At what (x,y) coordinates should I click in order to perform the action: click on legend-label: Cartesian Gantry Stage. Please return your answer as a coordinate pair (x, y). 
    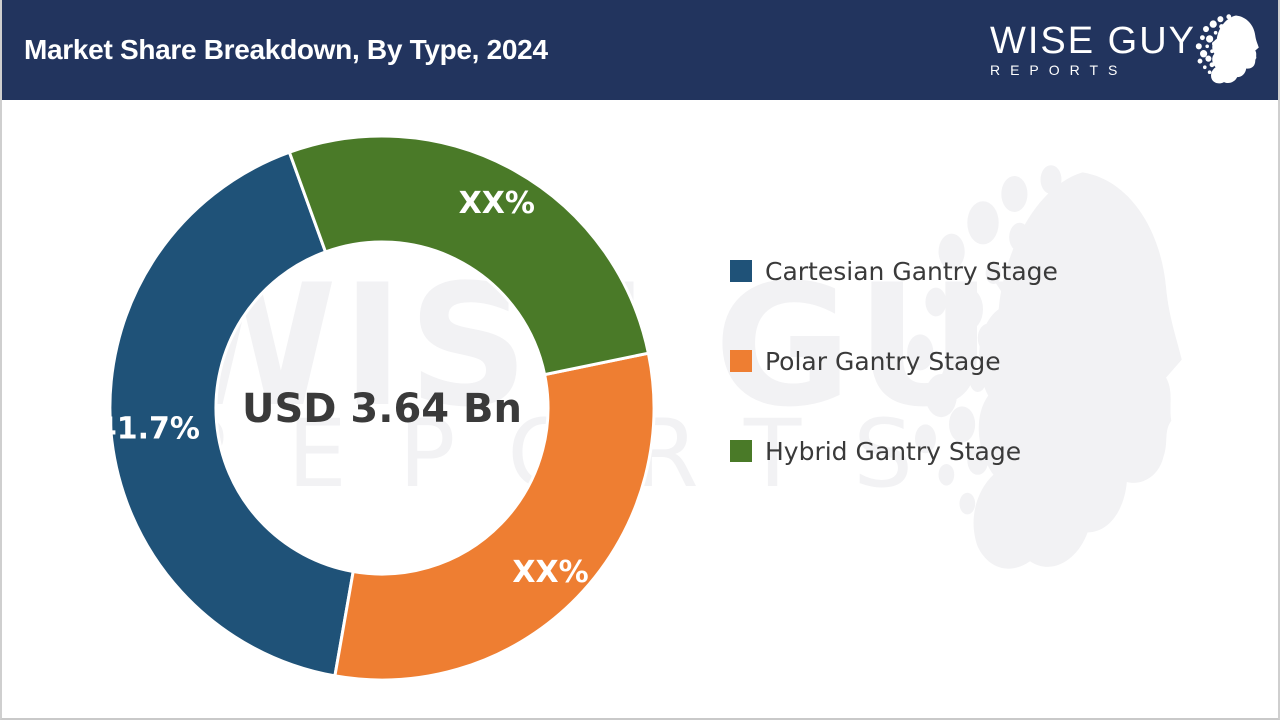
    Looking at the image, I should click on (911, 271).